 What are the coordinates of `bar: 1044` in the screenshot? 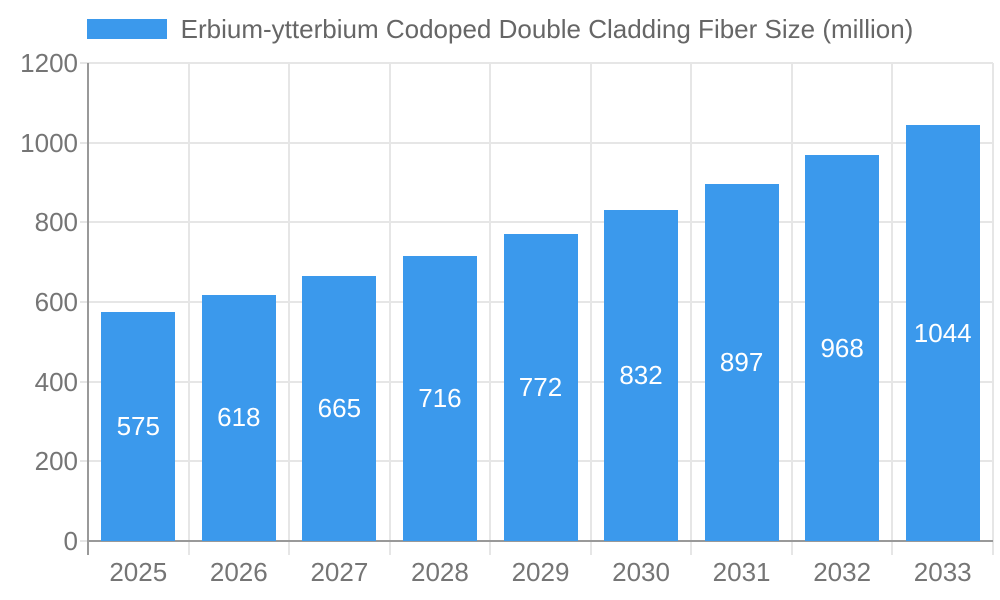 It's located at (942, 333).